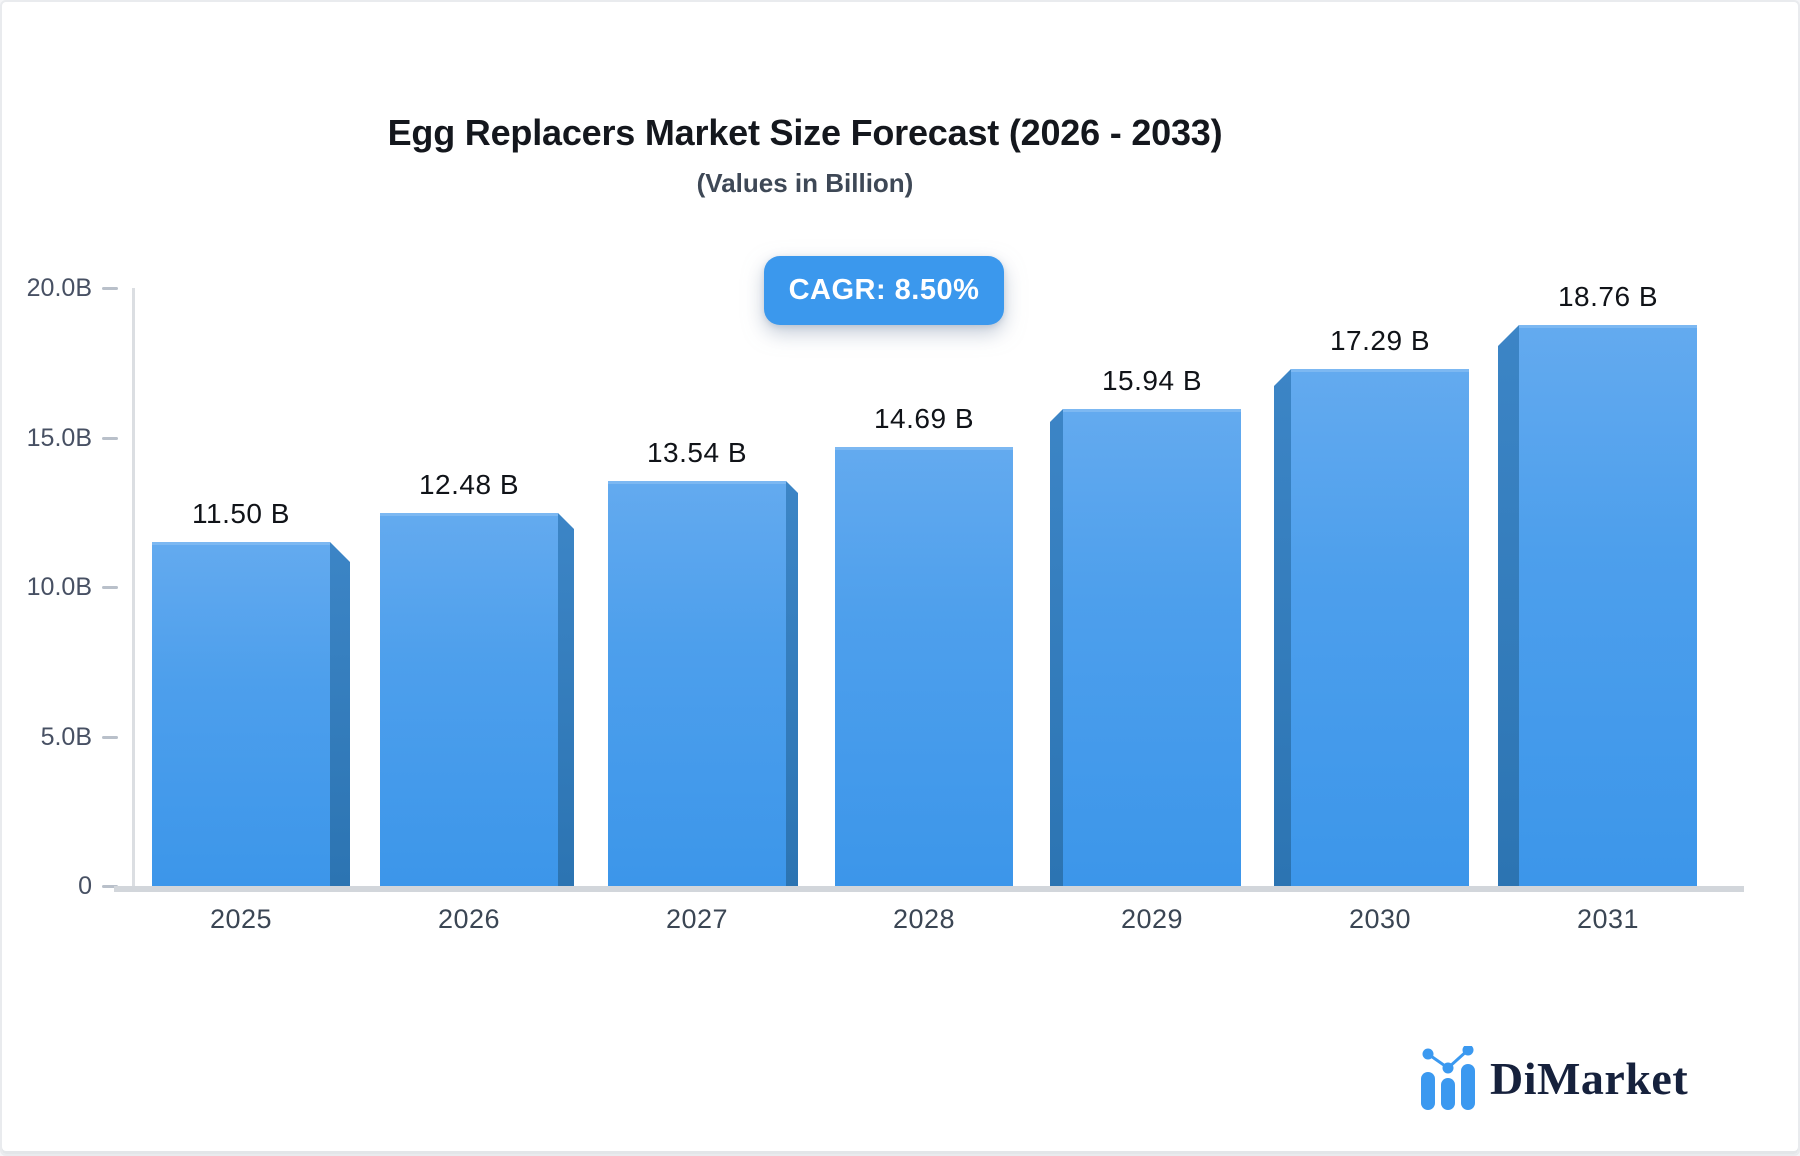 The width and height of the screenshot is (1800, 1156). What do you see at coordinates (1448, 1078) in the screenshot?
I see `bar-chart-trend-icon` at bounding box center [1448, 1078].